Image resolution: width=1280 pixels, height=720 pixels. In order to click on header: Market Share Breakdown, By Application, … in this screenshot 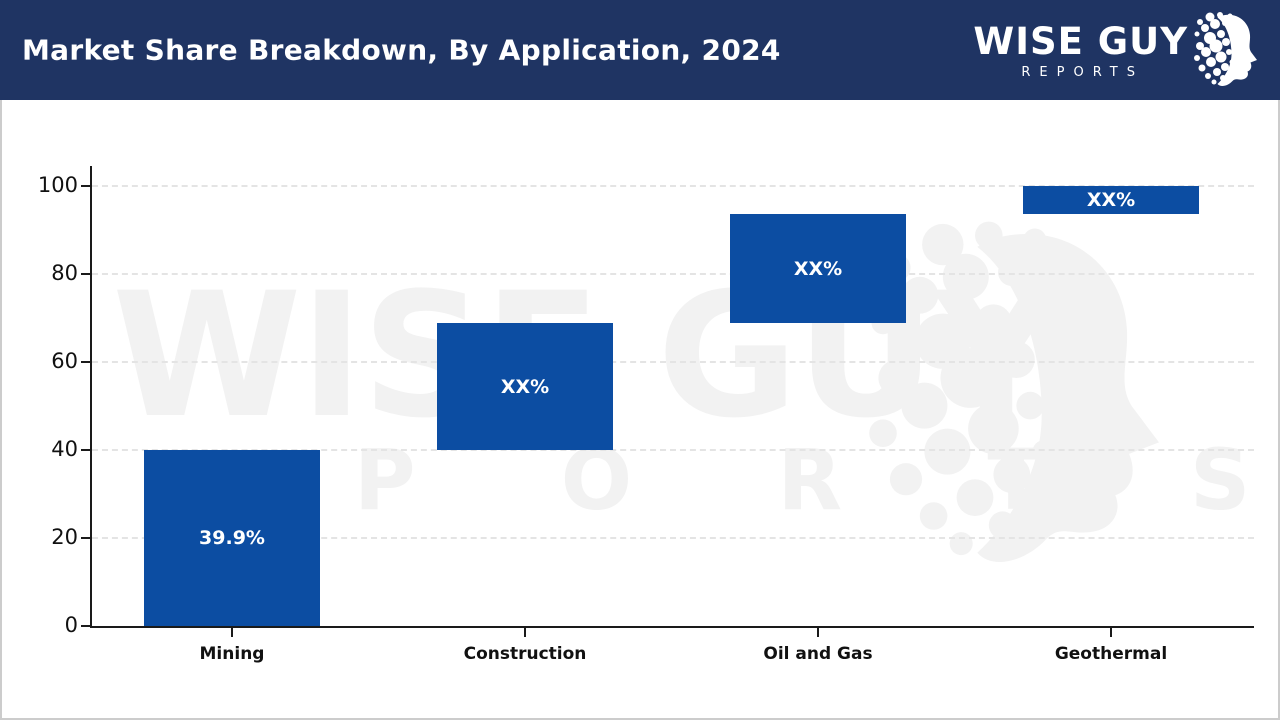, I will do `click(640, 50)`.